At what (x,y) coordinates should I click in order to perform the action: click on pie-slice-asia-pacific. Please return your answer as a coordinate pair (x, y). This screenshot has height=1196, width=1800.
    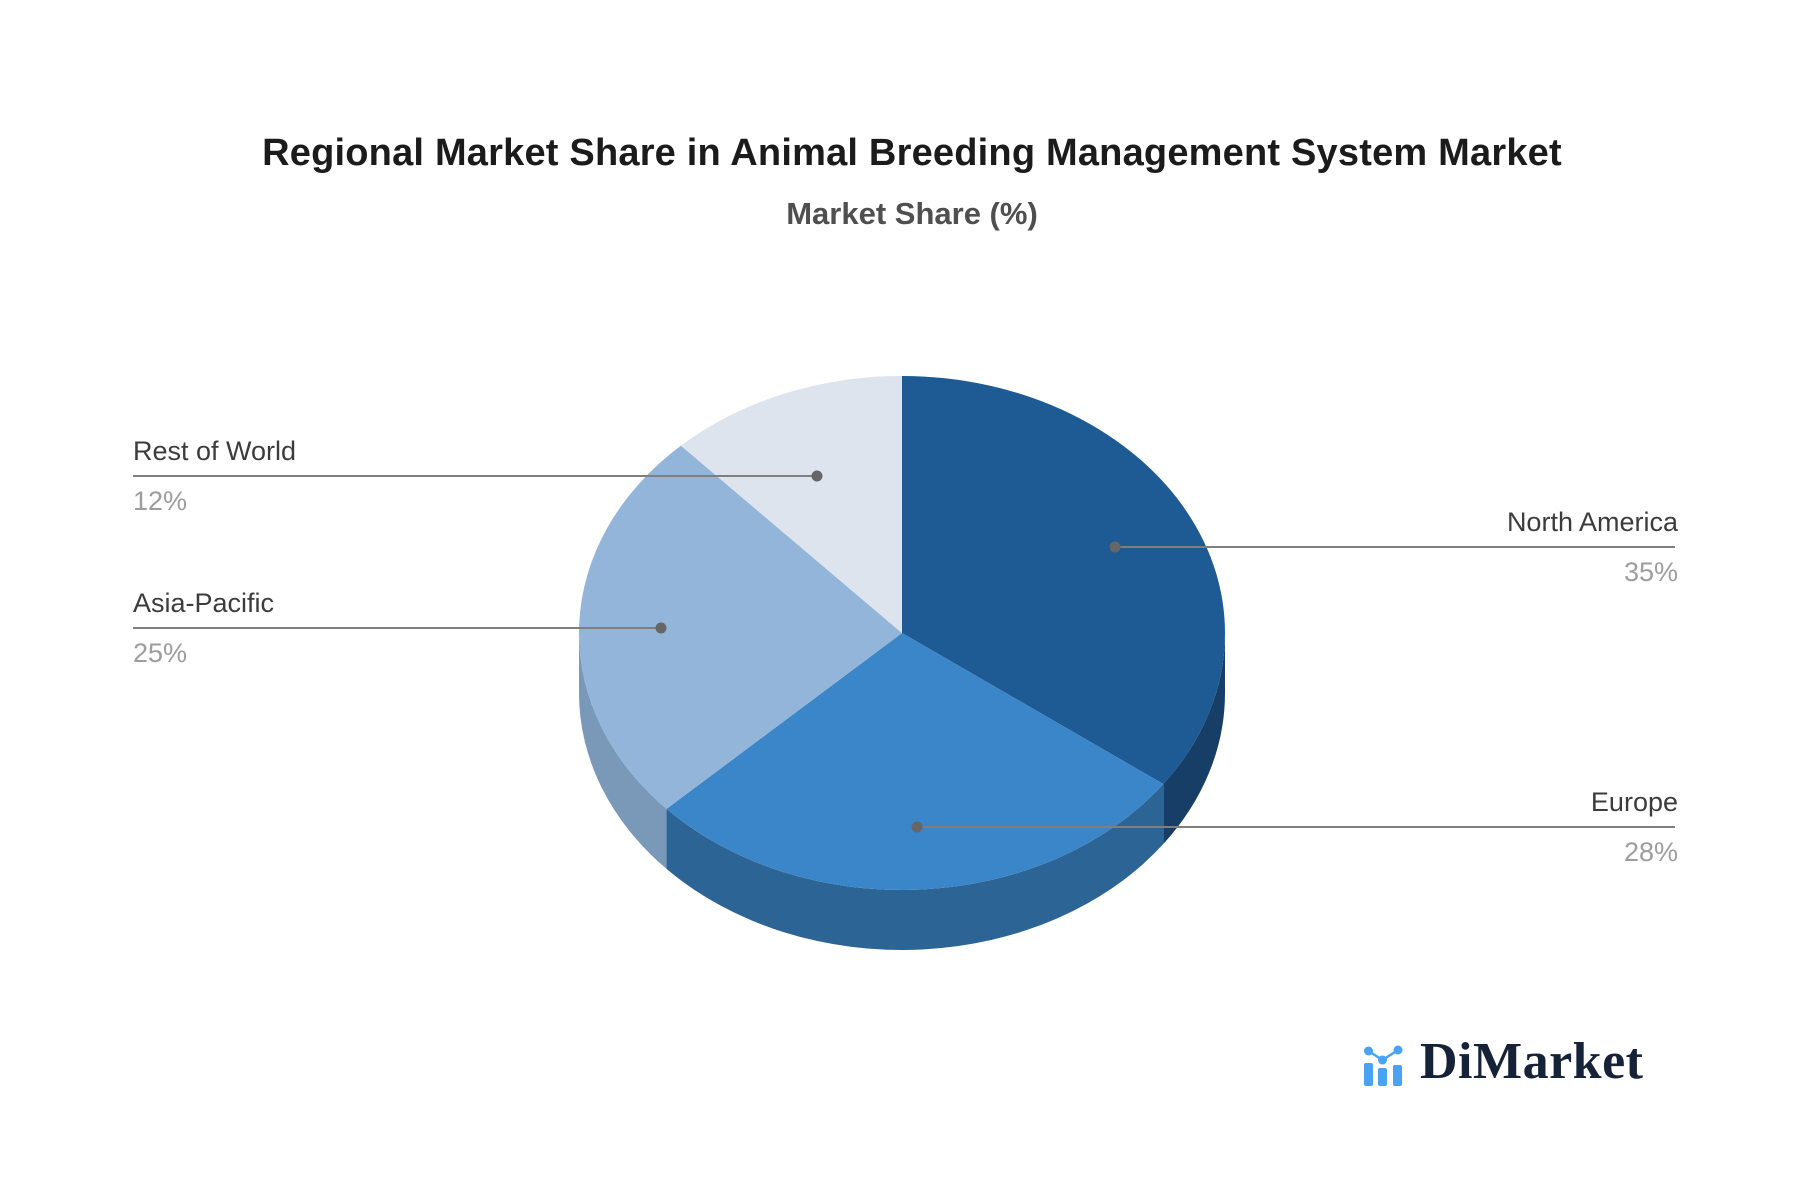
    Looking at the image, I should click on (740, 627).